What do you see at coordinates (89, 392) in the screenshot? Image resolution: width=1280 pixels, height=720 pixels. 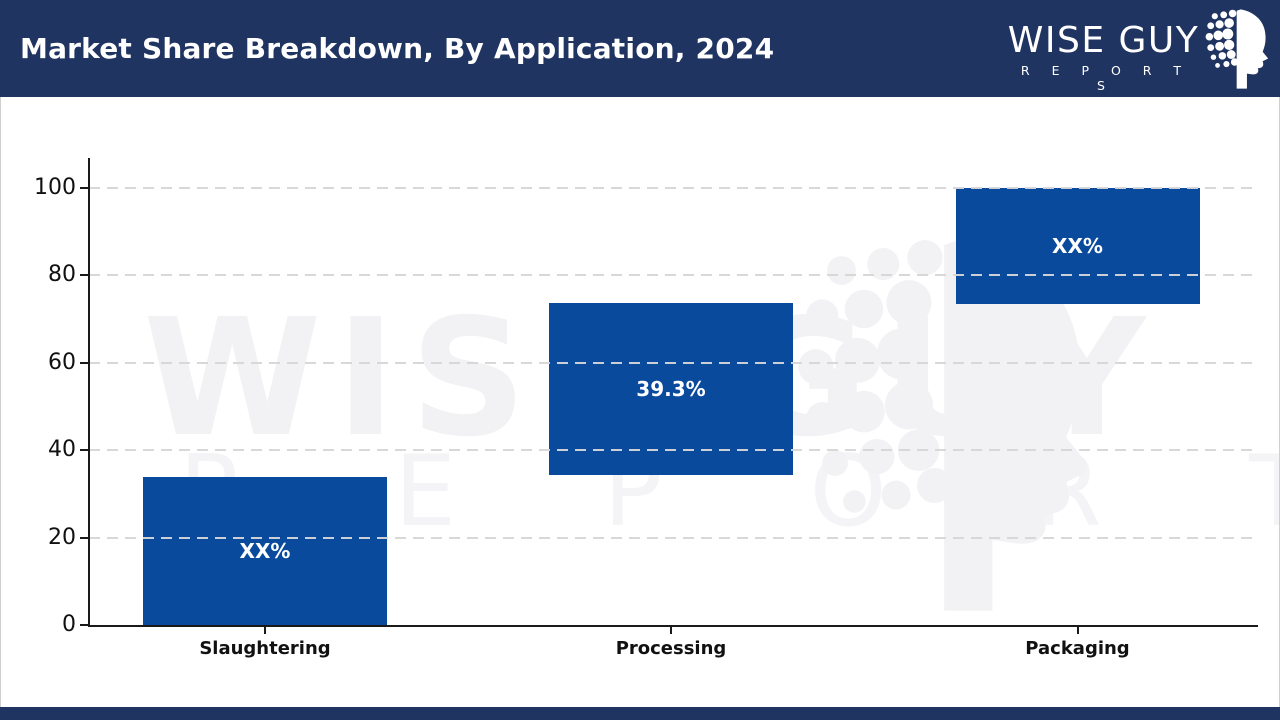 I see `y-axis` at bounding box center [89, 392].